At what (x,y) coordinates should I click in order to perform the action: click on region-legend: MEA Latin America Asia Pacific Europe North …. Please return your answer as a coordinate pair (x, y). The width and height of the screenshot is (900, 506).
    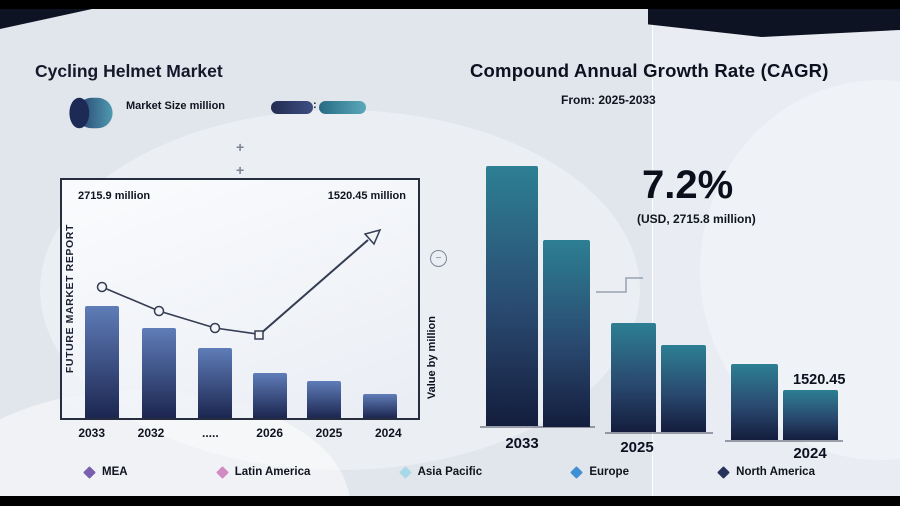
    Looking at the image, I should click on (449, 472).